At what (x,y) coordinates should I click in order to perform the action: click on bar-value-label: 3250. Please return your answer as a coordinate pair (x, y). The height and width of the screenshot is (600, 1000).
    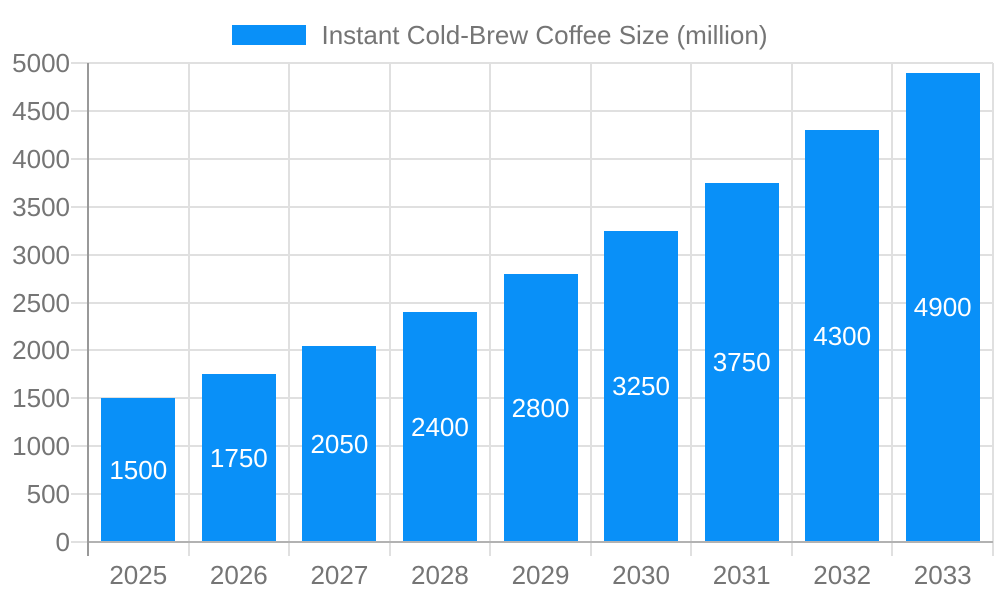
    Looking at the image, I should click on (641, 386).